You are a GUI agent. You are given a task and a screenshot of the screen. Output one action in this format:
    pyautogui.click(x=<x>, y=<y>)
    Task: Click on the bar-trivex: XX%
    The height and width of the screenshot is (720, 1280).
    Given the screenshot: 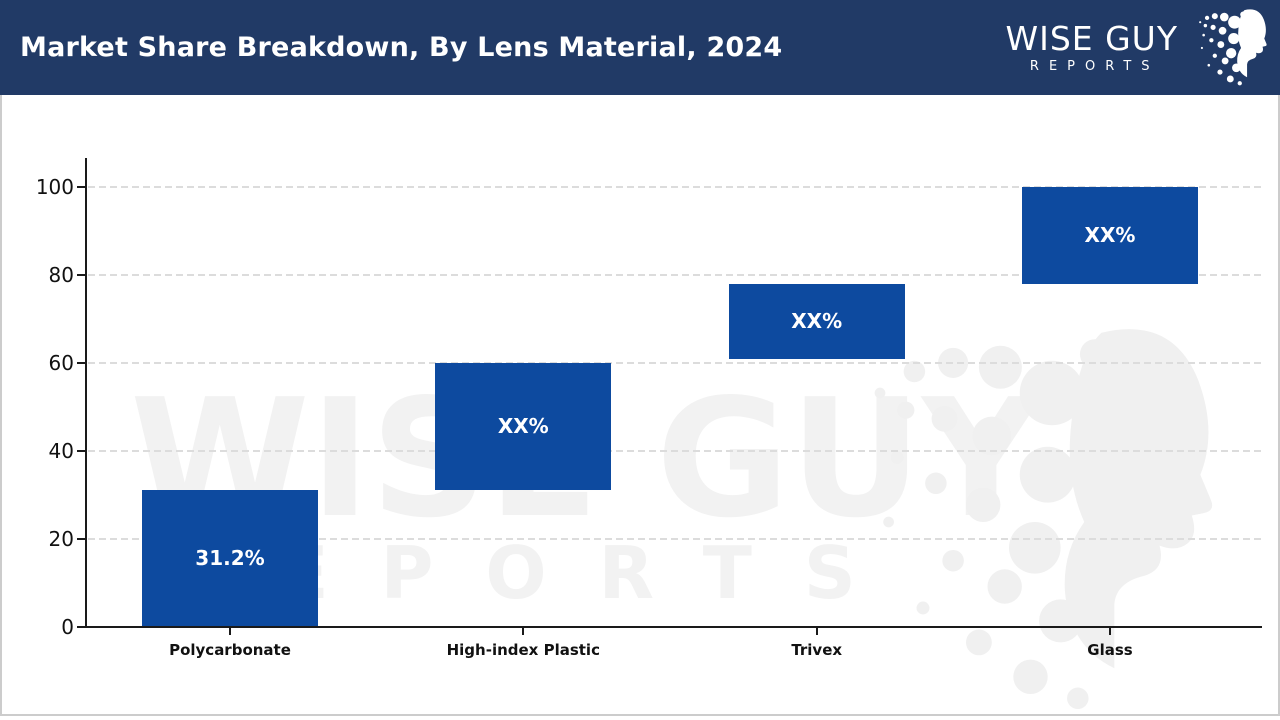 What is the action you would take?
    pyautogui.click(x=816, y=321)
    